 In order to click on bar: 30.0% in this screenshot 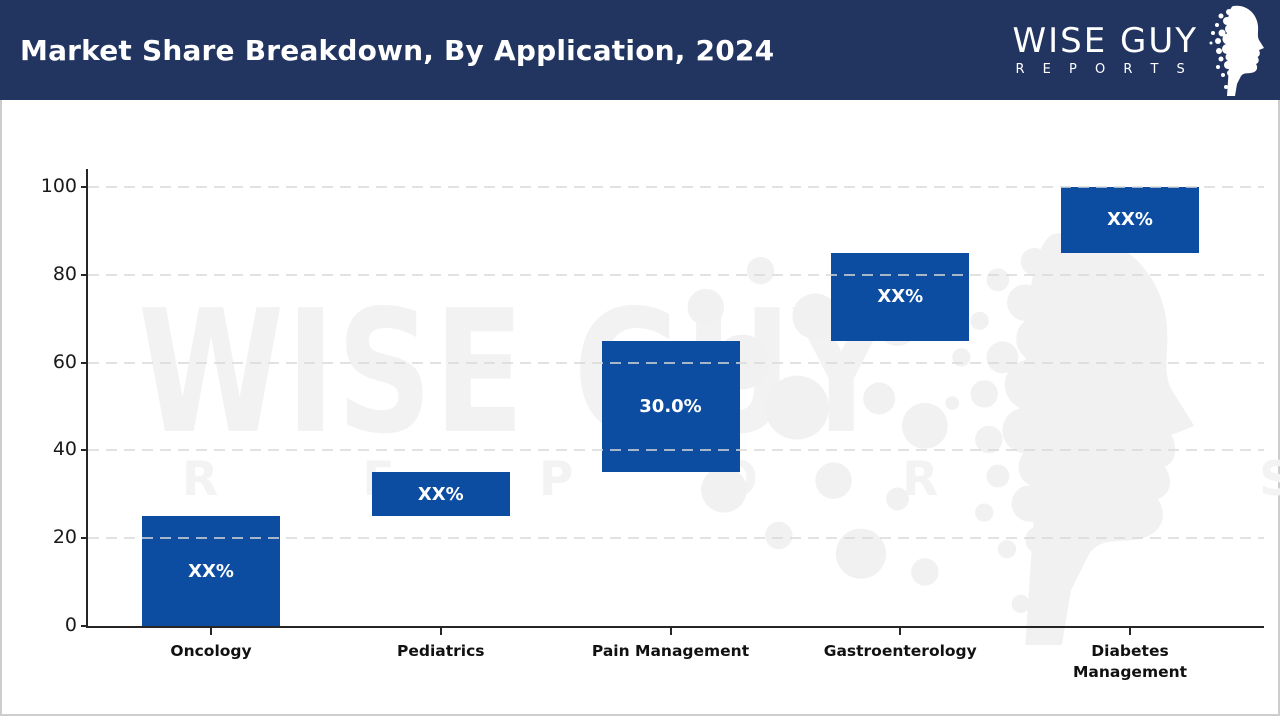, I will do `click(670, 406)`.